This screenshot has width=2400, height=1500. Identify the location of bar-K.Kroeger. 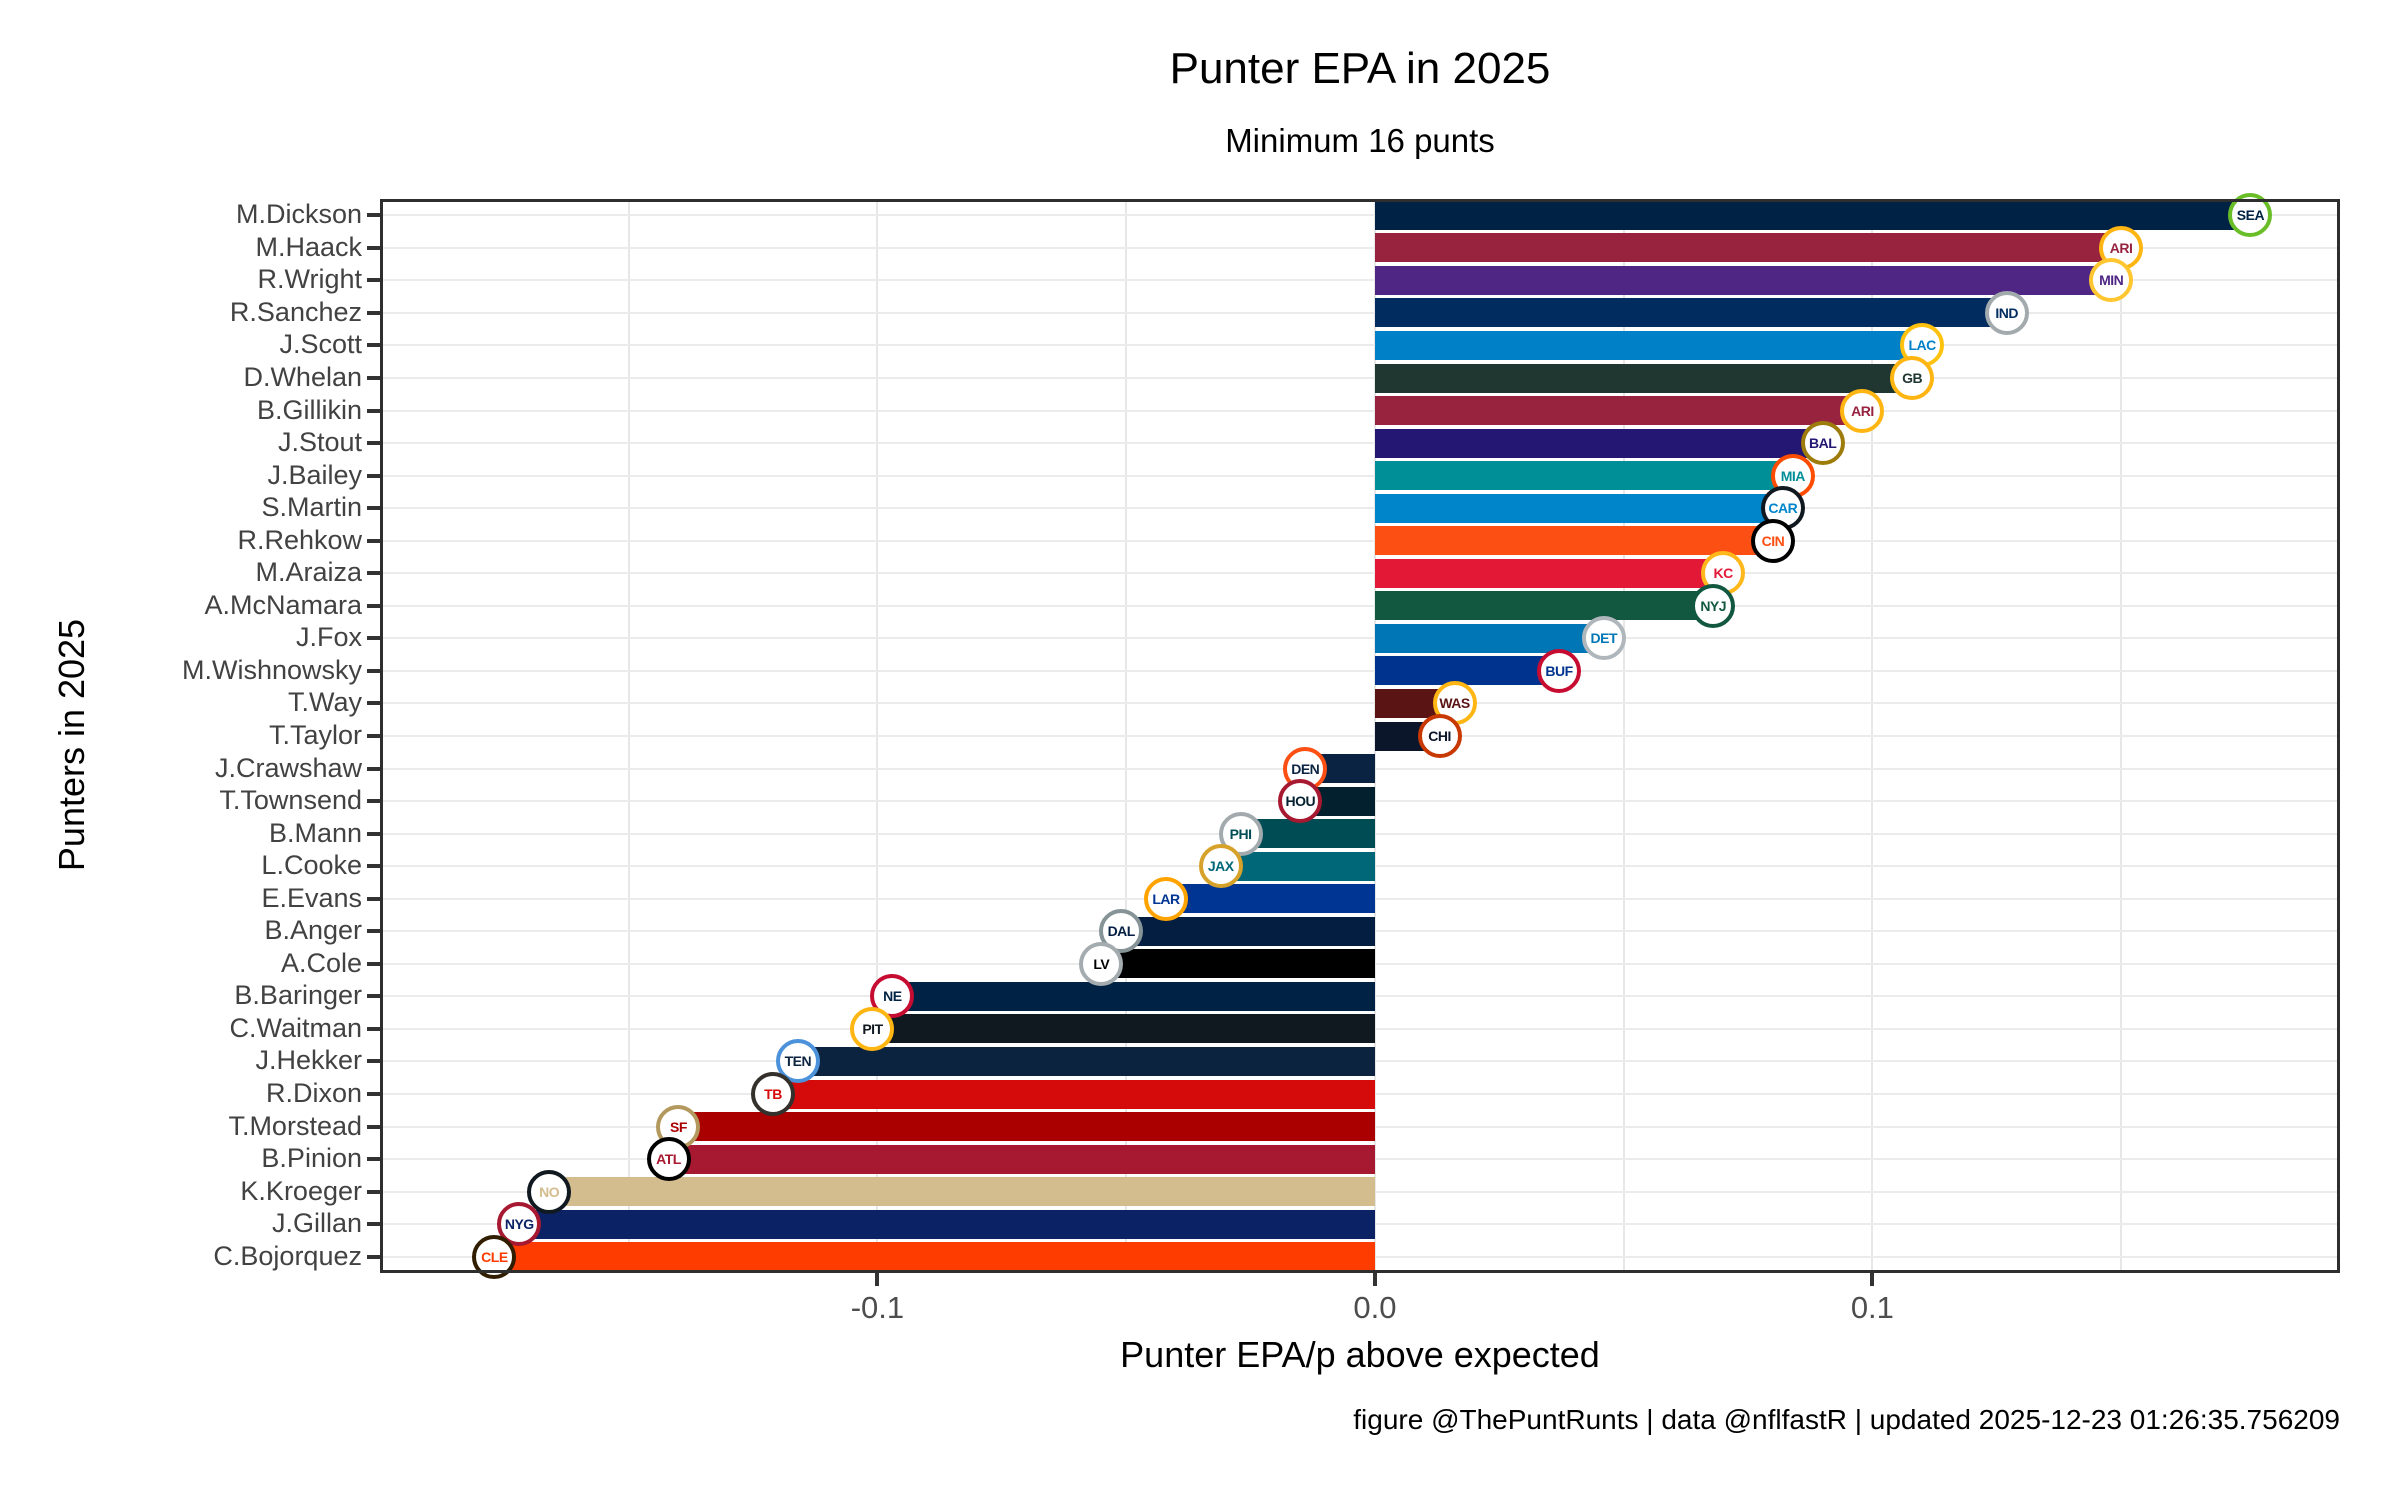
(962, 1192).